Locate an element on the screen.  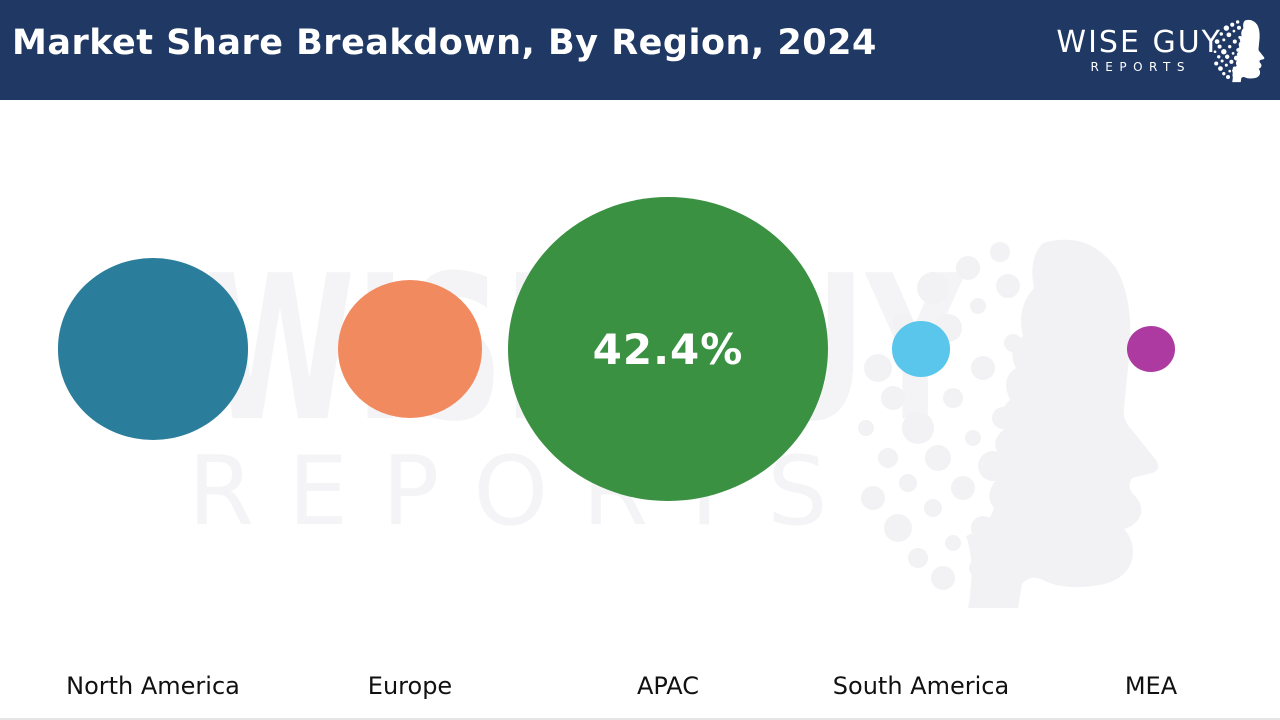
category-label-mea: MEA is located at coordinates (1151, 686).